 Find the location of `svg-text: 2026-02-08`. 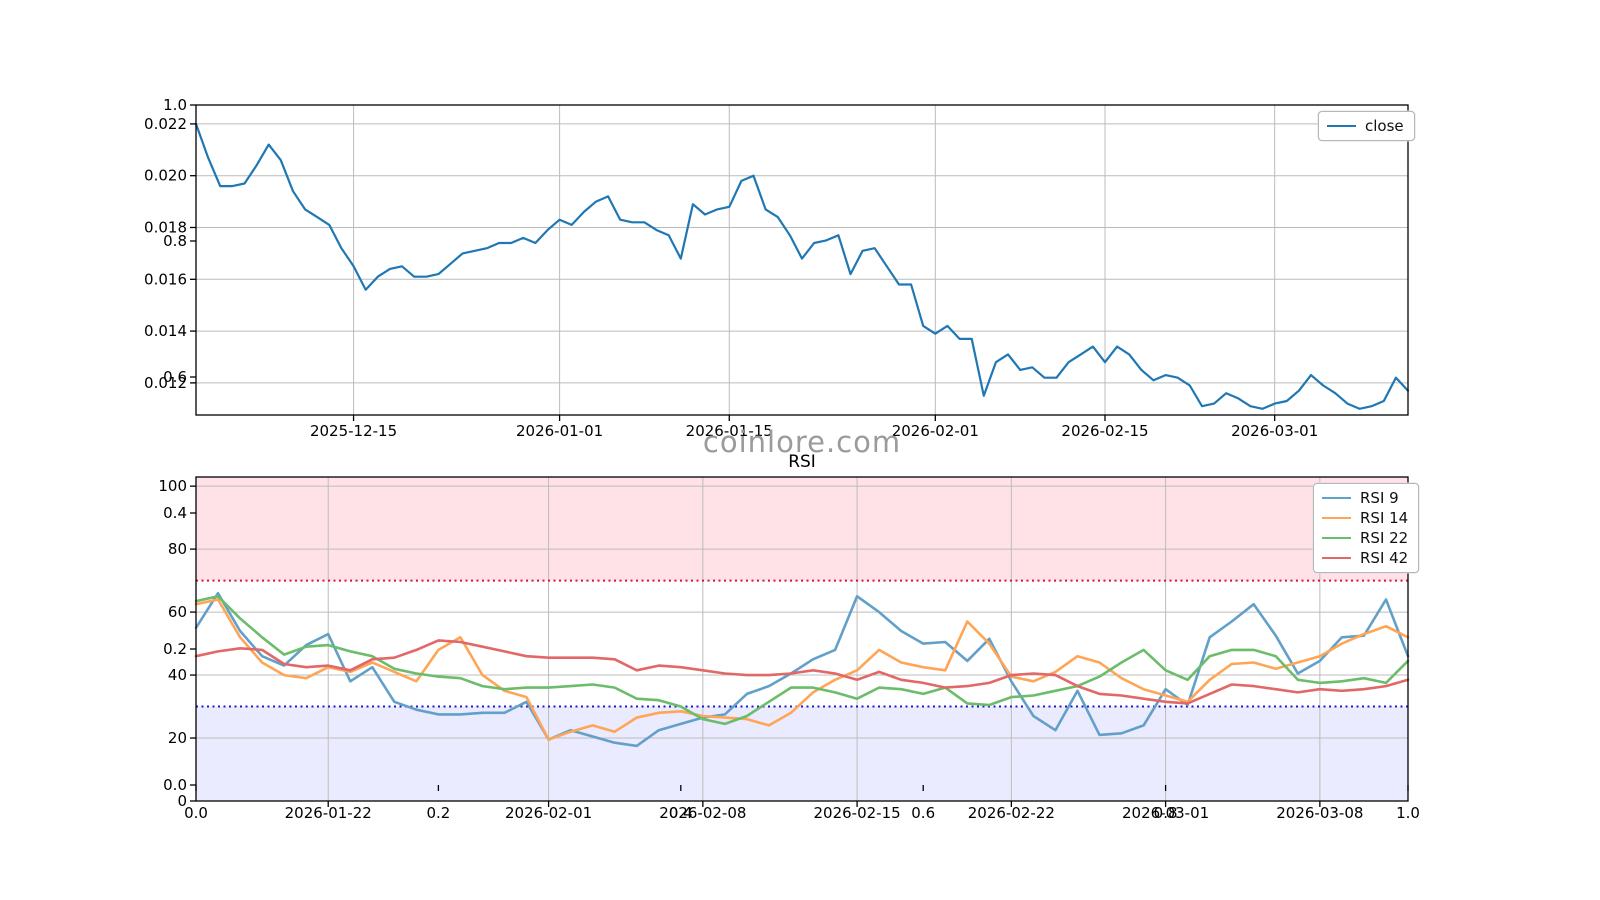

svg-text: 2026-02-08 is located at coordinates (702, 813).